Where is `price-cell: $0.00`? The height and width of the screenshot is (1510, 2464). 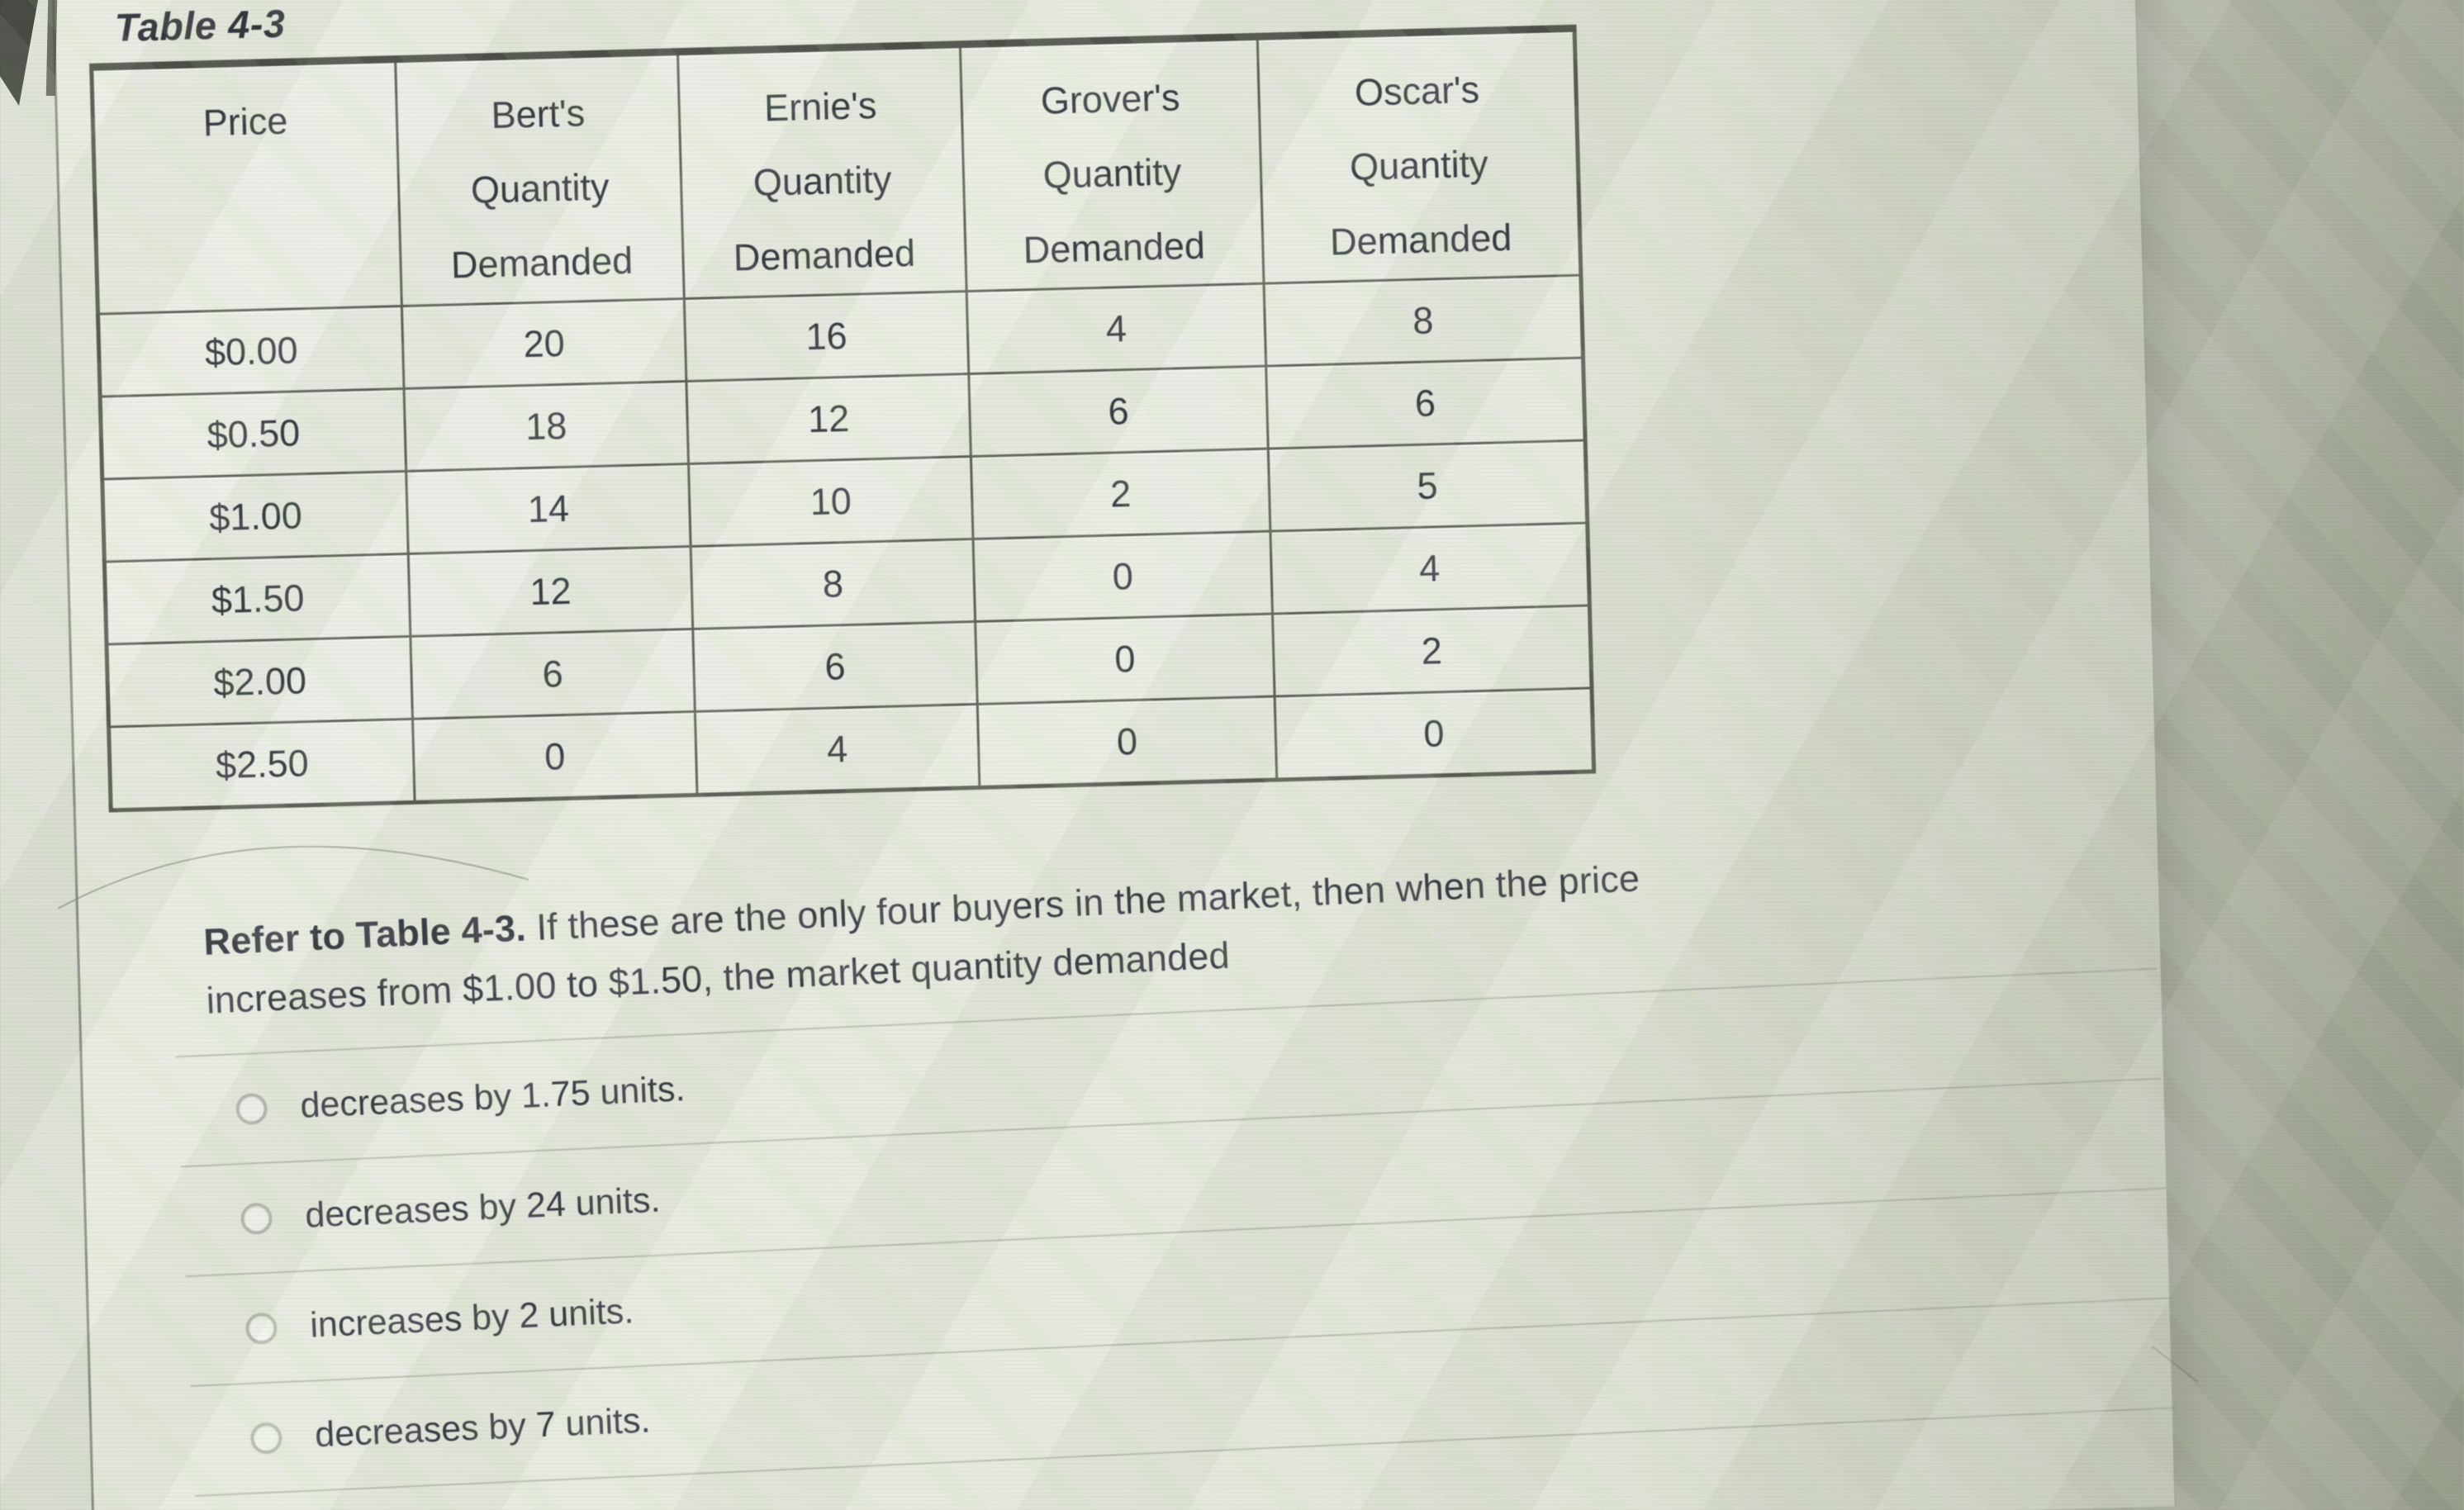 price-cell: $0.00 is located at coordinates (251, 351).